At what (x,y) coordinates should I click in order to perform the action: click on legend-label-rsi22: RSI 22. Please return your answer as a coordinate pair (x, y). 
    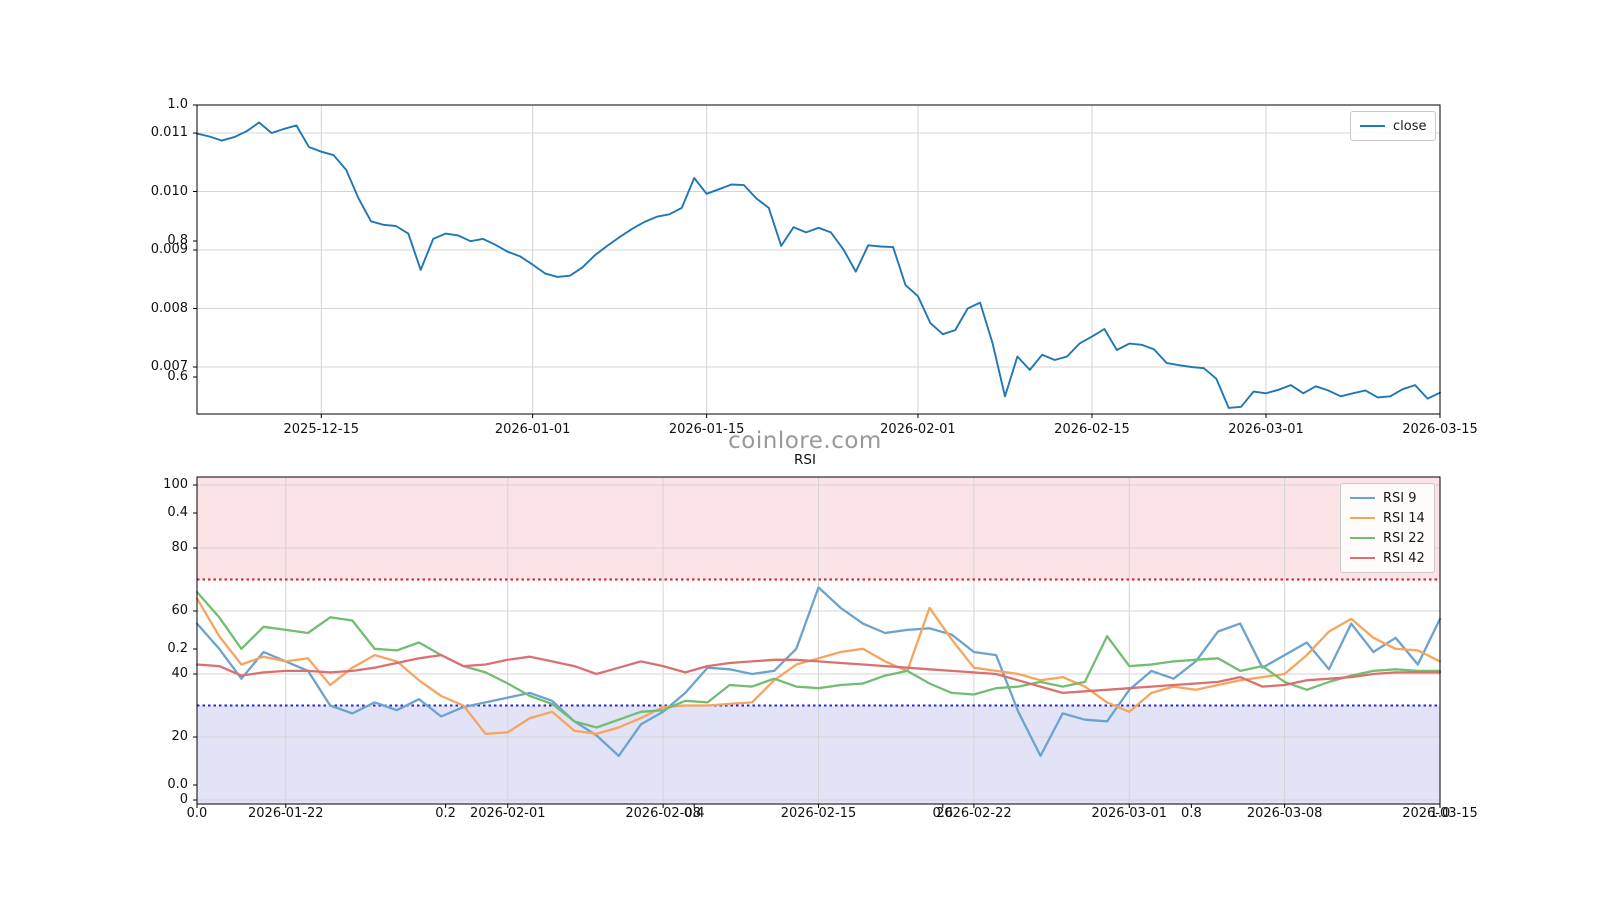
    Looking at the image, I should click on (1404, 538).